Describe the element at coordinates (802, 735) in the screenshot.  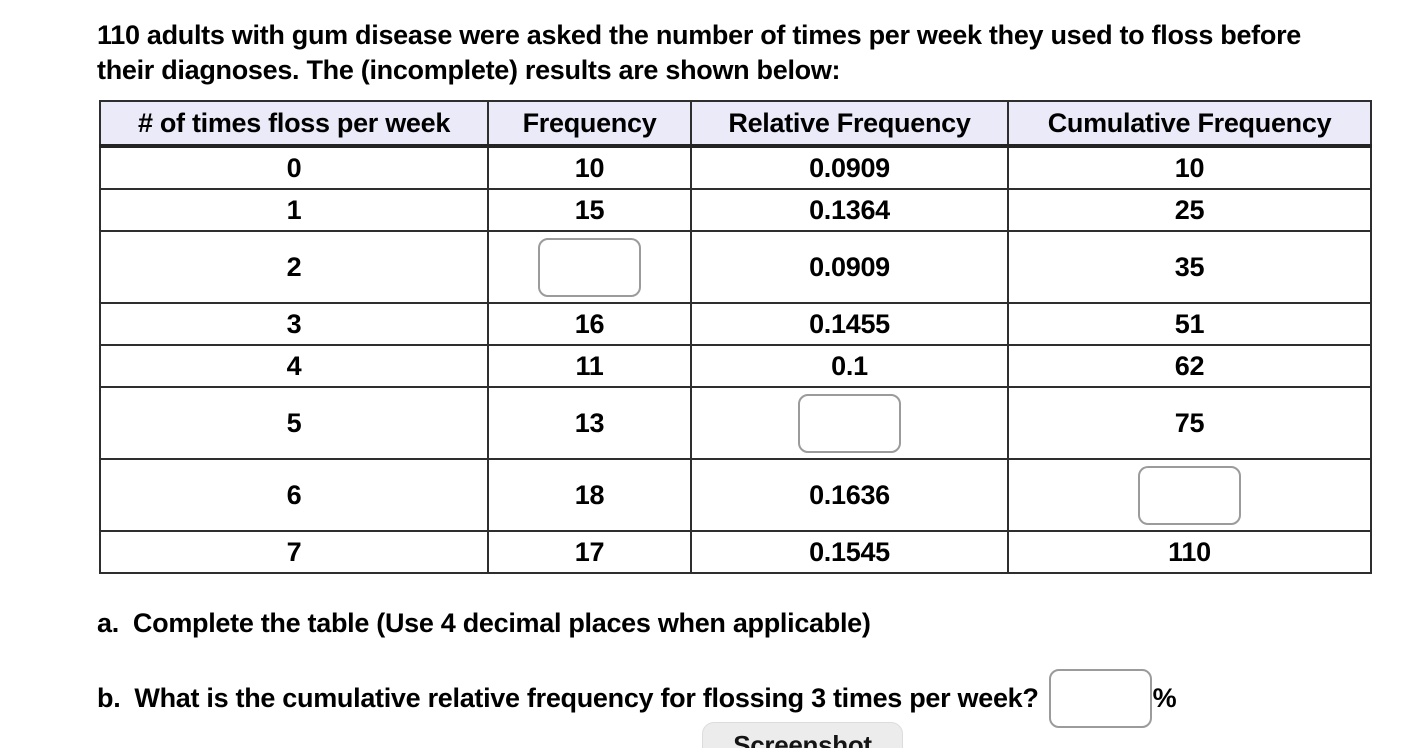
I see `screenshot-button: Screenshot` at that location.